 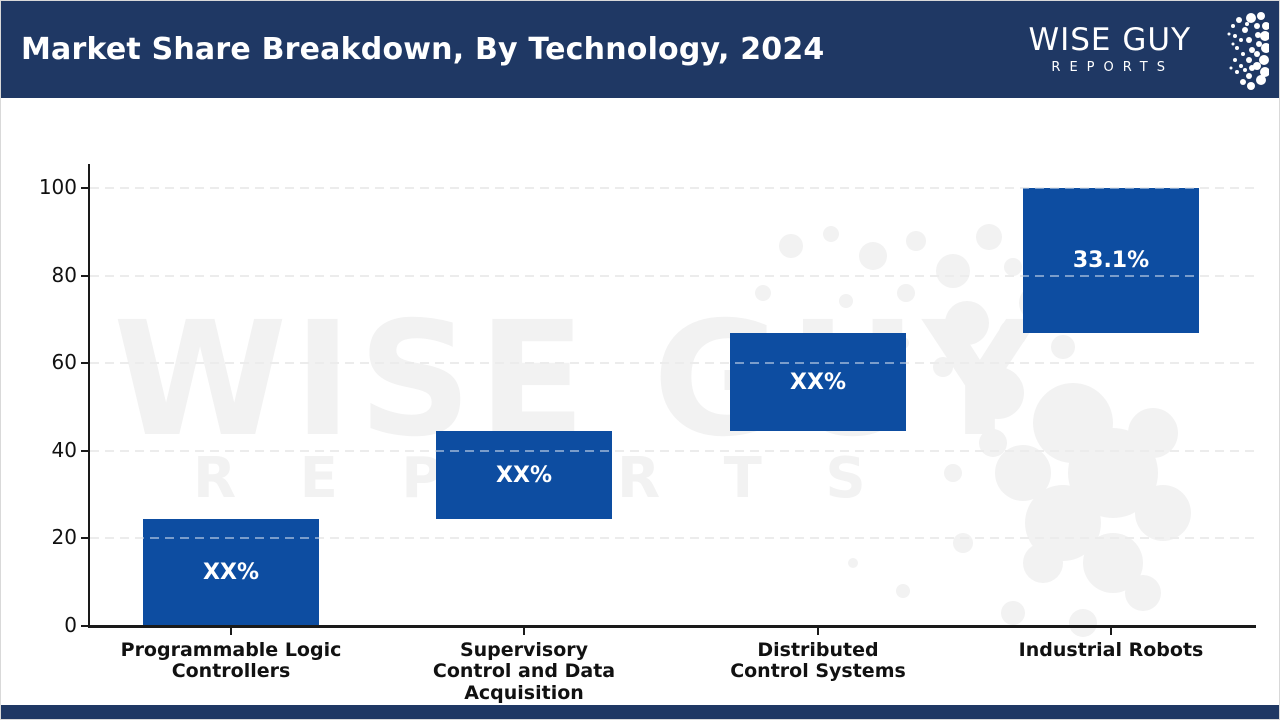 What do you see at coordinates (1113, 67) in the screenshot?
I see `logo-subtext: REPORTS` at bounding box center [1113, 67].